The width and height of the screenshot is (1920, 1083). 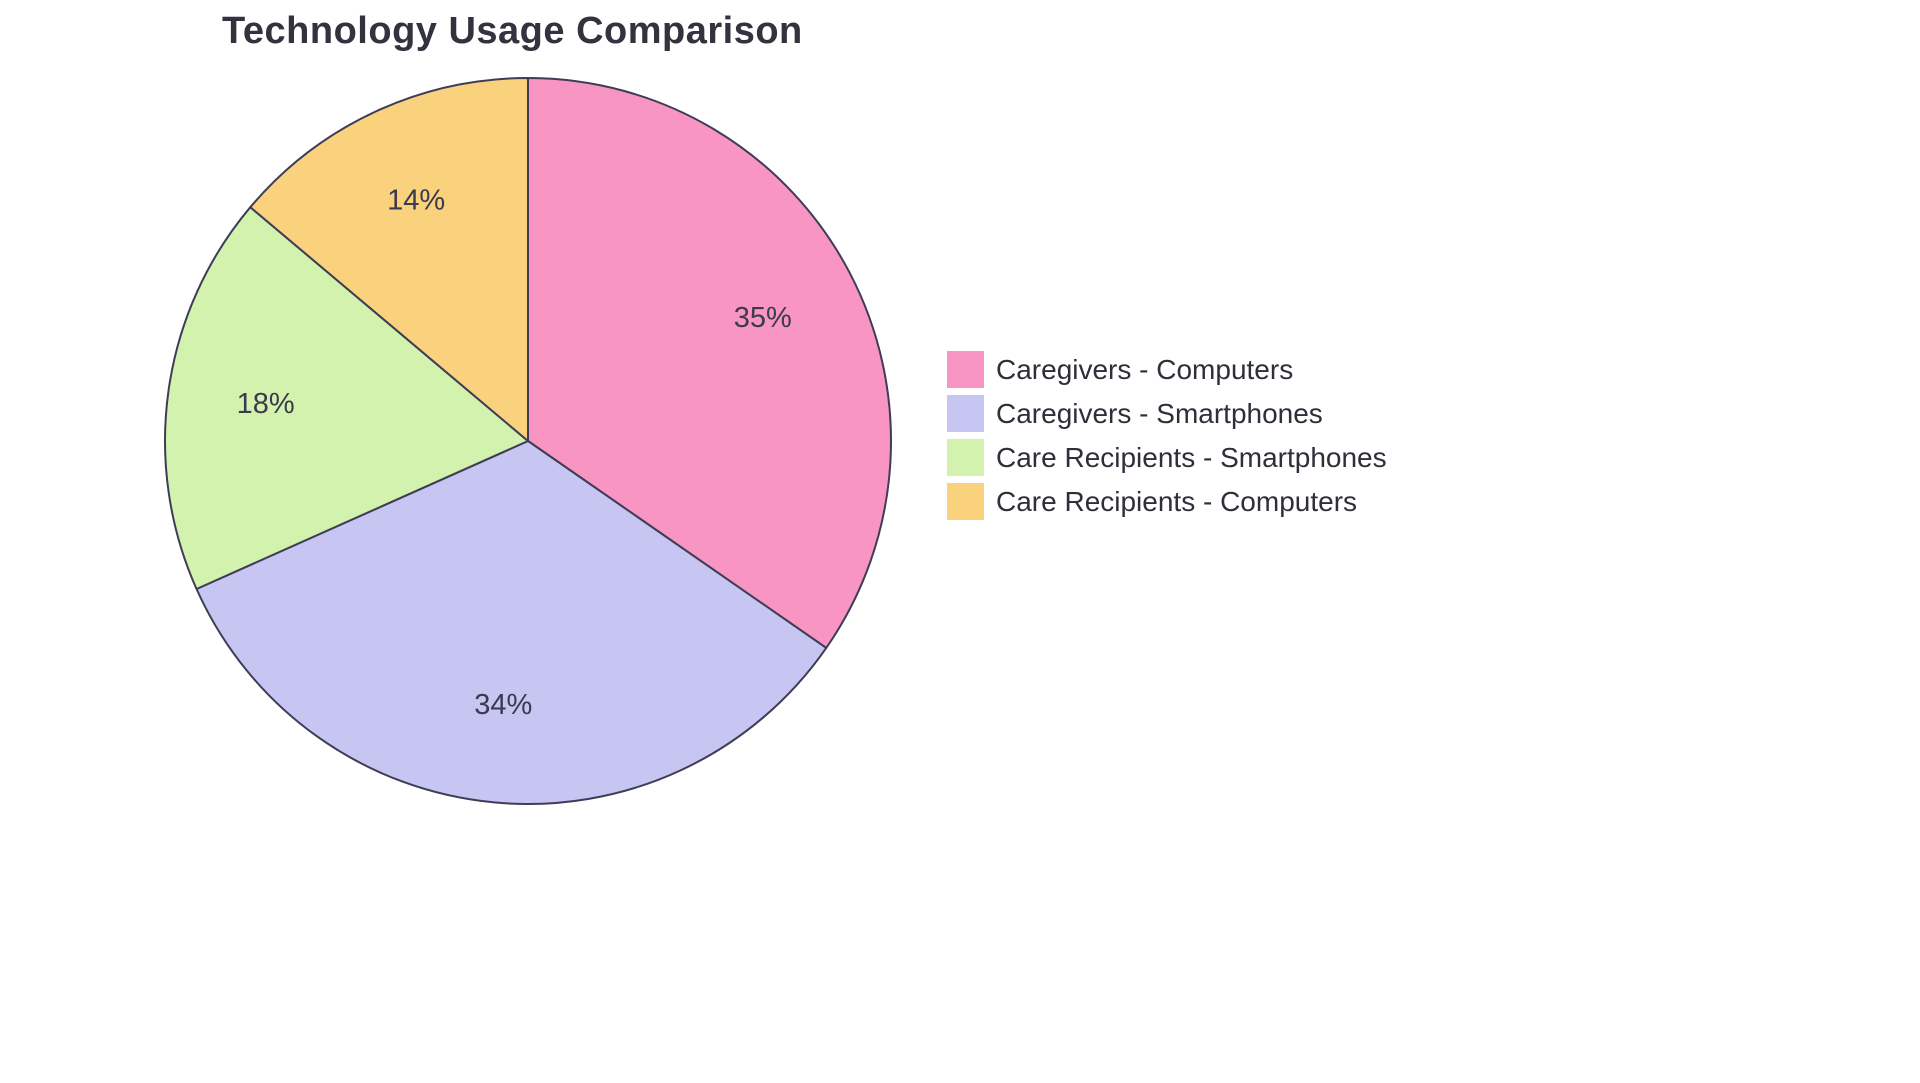 I want to click on legend-item-3: Care Recipients - Smartphones, so click(x=1167, y=457).